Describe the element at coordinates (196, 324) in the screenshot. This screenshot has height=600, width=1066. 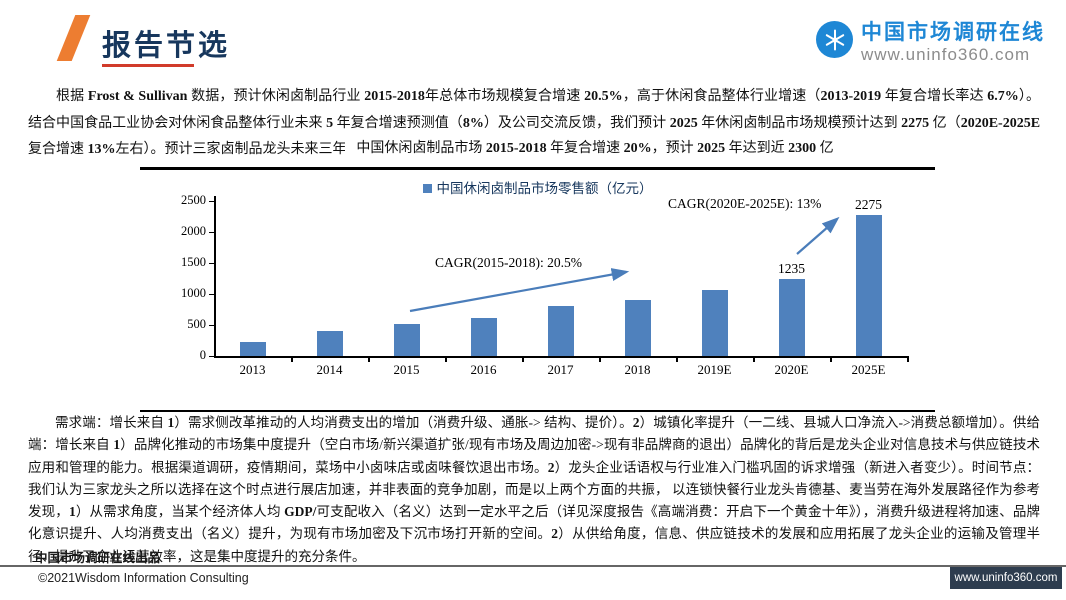
I see `y-tick-label: 500` at that location.